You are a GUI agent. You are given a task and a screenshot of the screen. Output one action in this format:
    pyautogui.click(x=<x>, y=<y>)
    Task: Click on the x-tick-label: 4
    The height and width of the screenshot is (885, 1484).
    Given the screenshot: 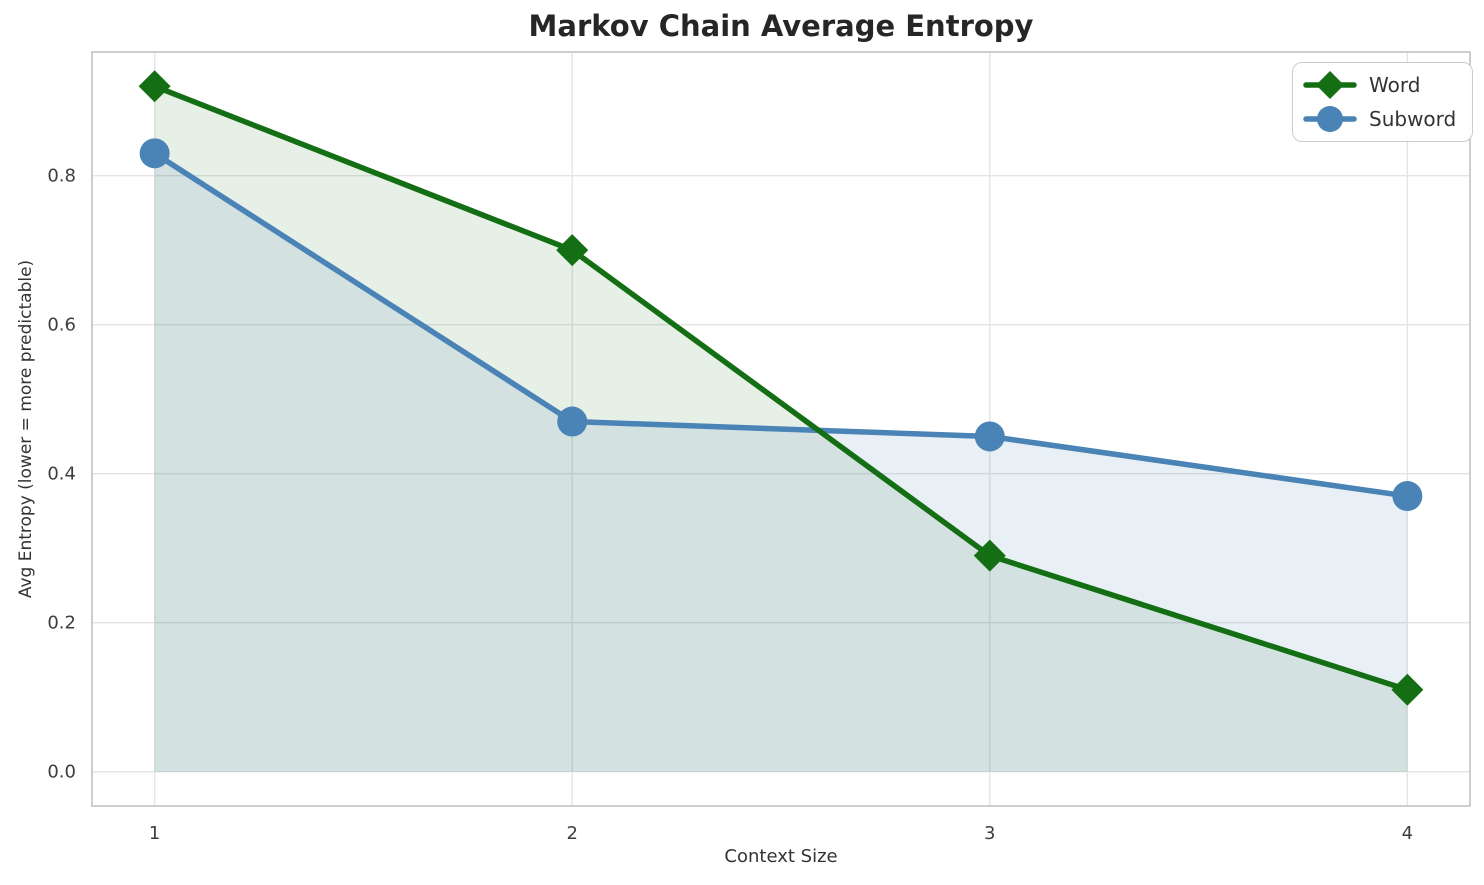 What is the action you would take?
    pyautogui.click(x=1407, y=833)
    